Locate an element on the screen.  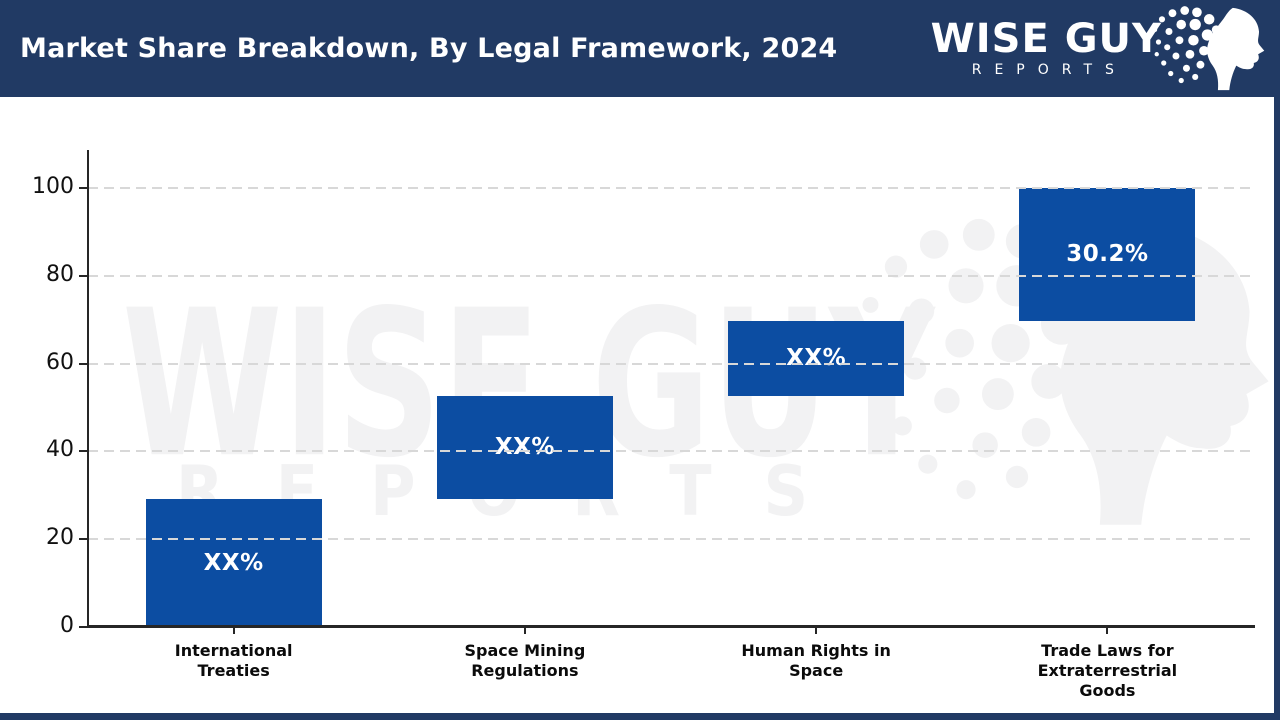
logo-face-icon is located at coordinates (1208, 47).